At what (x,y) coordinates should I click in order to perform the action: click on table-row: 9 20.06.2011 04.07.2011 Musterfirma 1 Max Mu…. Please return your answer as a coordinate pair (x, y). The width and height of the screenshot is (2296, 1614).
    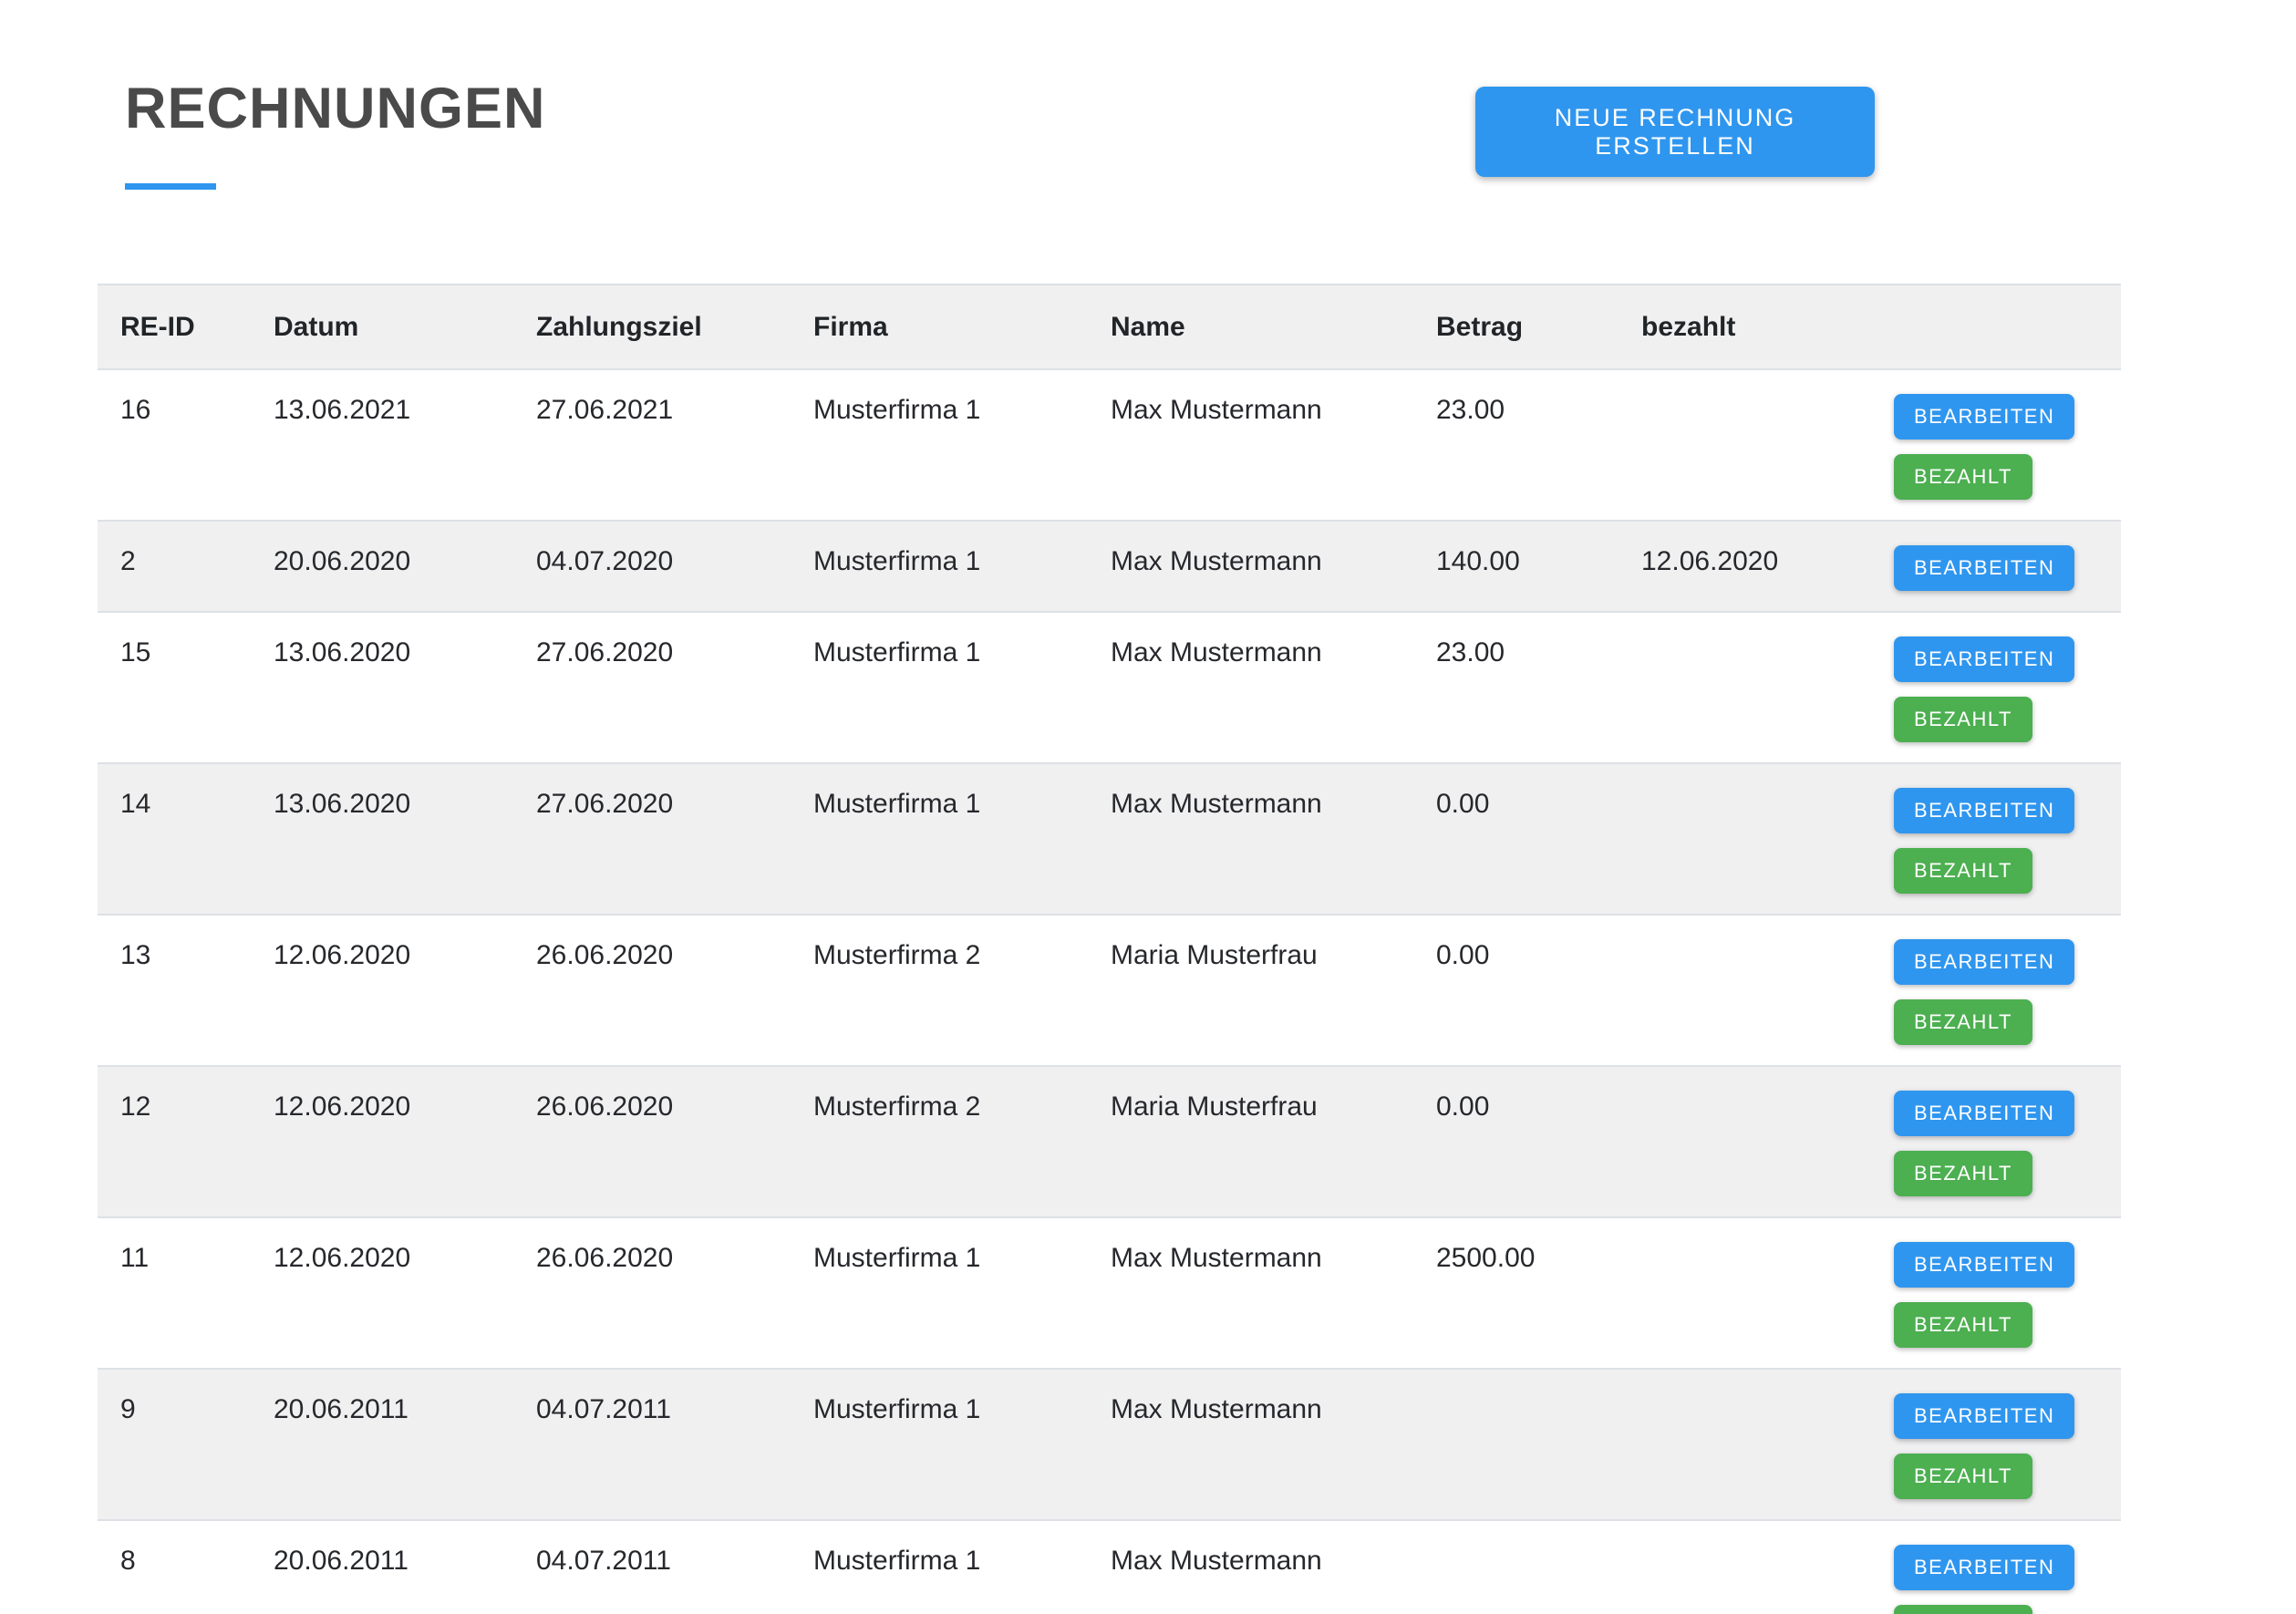
    Looking at the image, I should click on (1109, 1444).